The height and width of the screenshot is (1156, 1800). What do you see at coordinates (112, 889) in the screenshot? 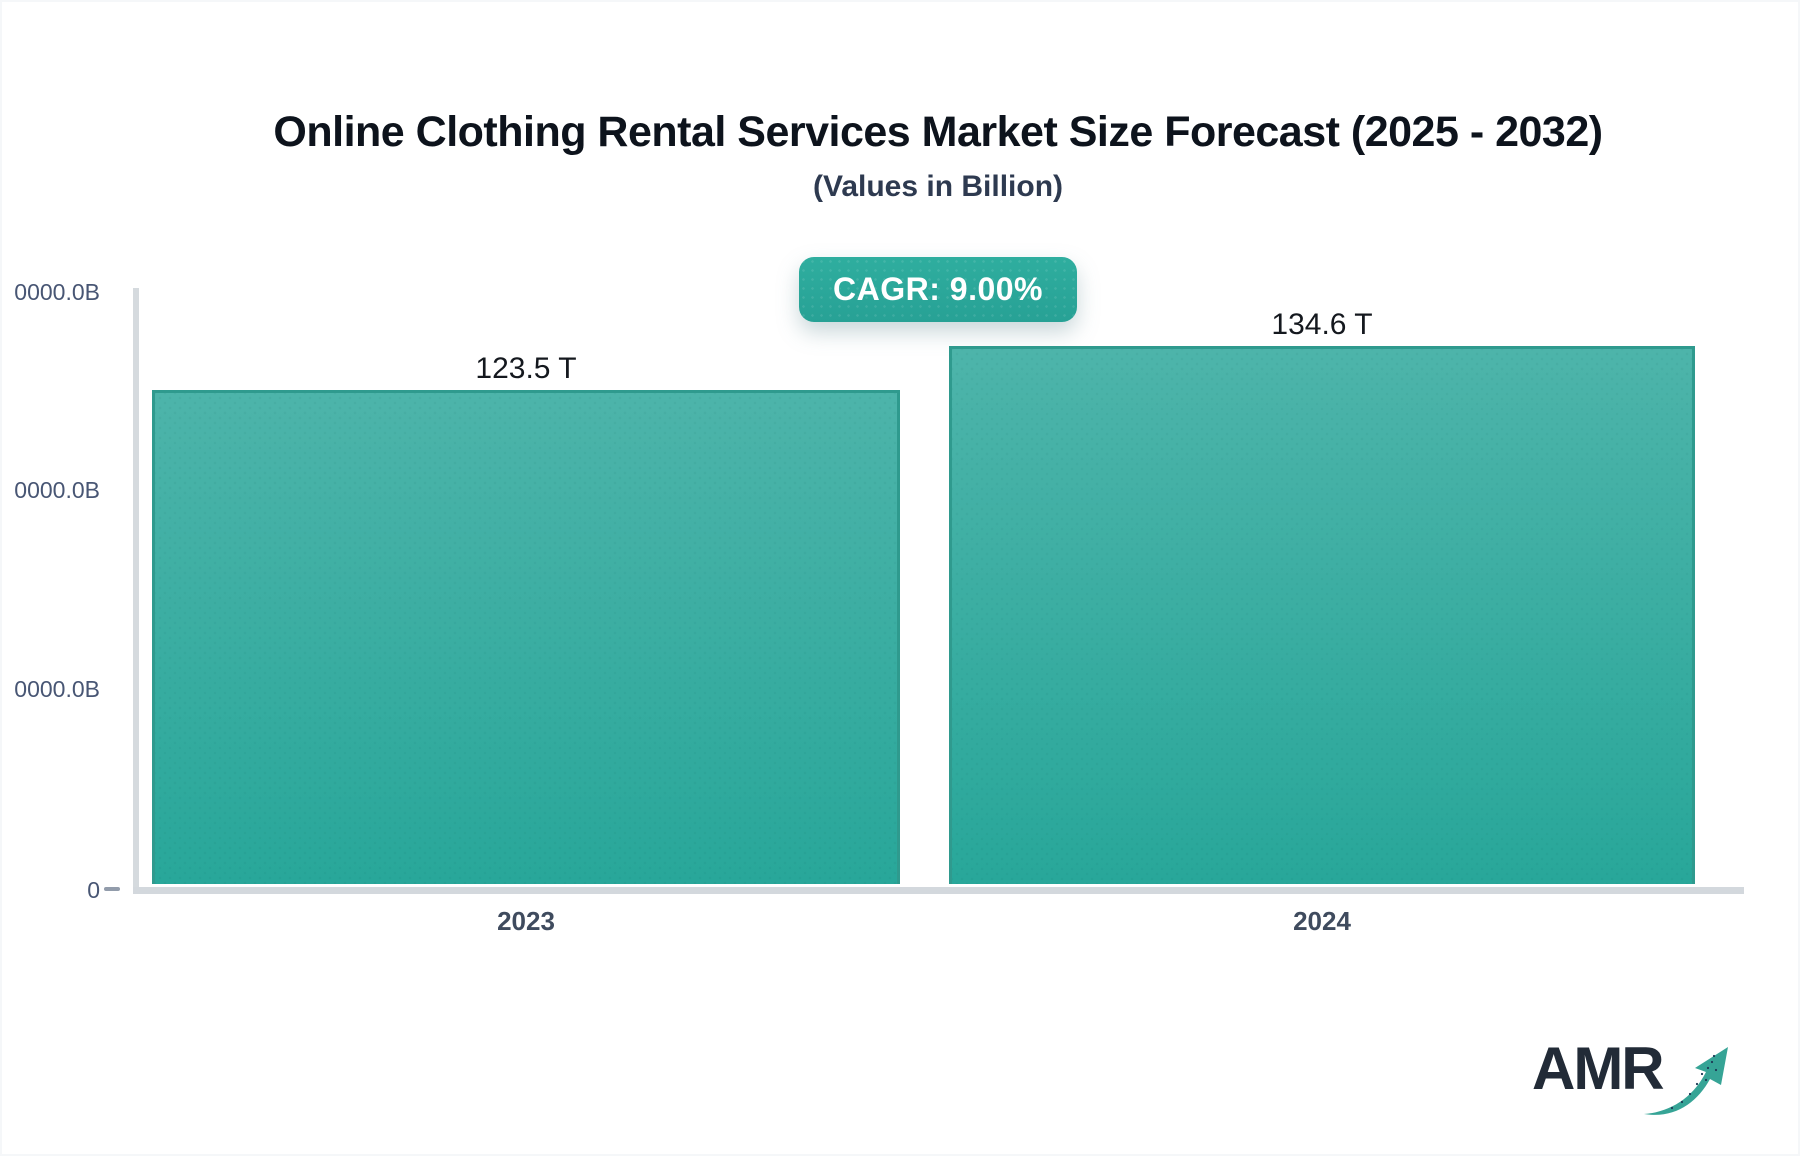
I see `zero-tick-mark` at bounding box center [112, 889].